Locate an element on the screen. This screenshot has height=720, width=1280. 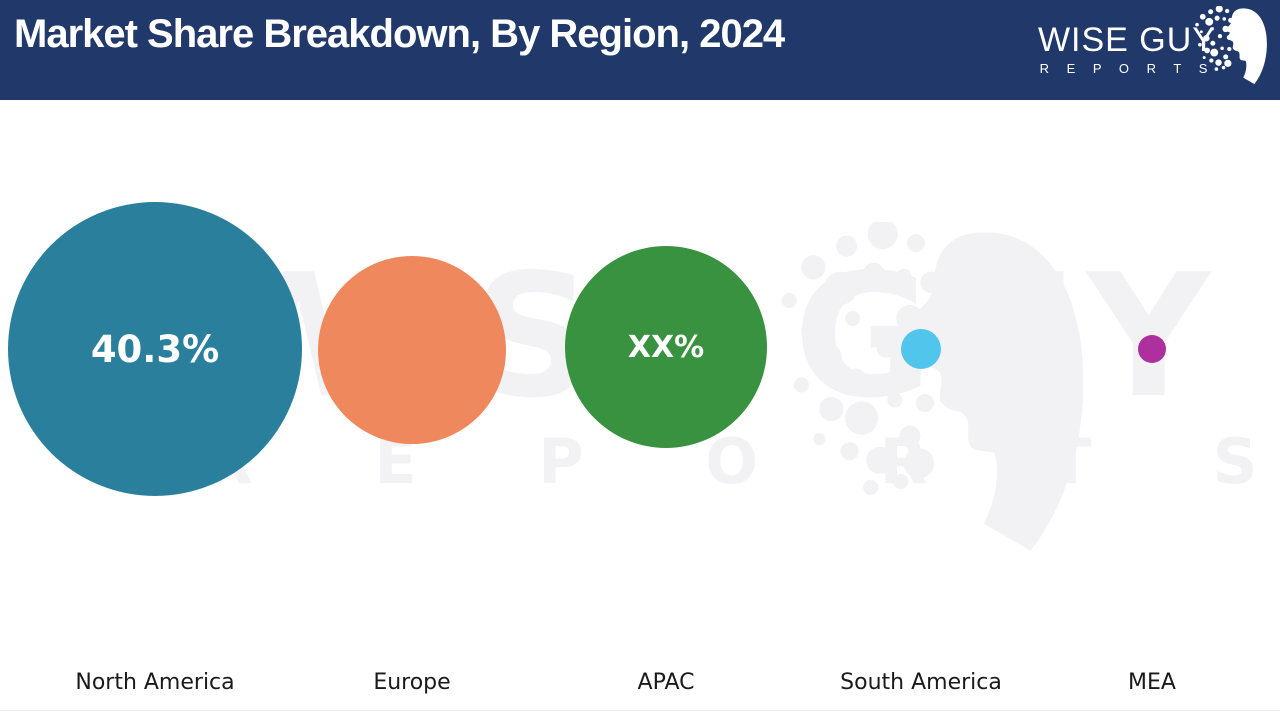
bubble-value-label-apac: XX% is located at coordinates (666, 347).